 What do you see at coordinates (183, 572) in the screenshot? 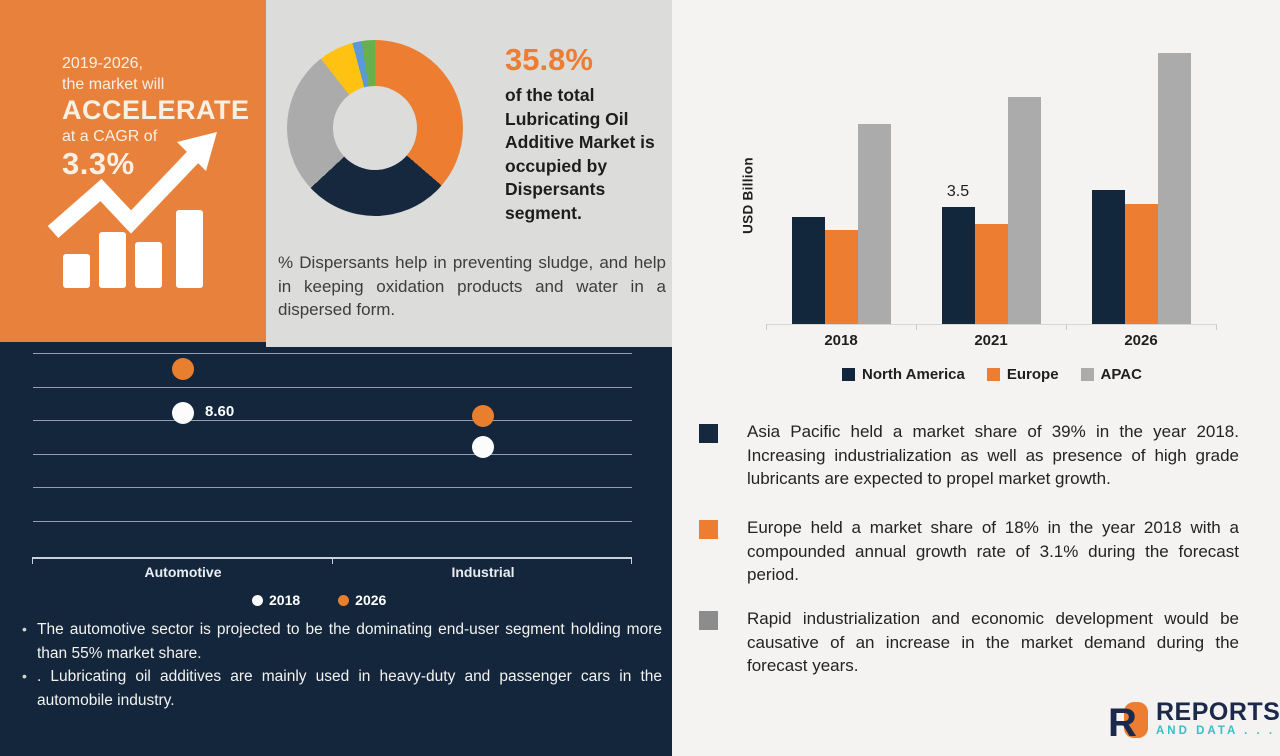
I see `dotplot-category-automotive: Automotive` at bounding box center [183, 572].